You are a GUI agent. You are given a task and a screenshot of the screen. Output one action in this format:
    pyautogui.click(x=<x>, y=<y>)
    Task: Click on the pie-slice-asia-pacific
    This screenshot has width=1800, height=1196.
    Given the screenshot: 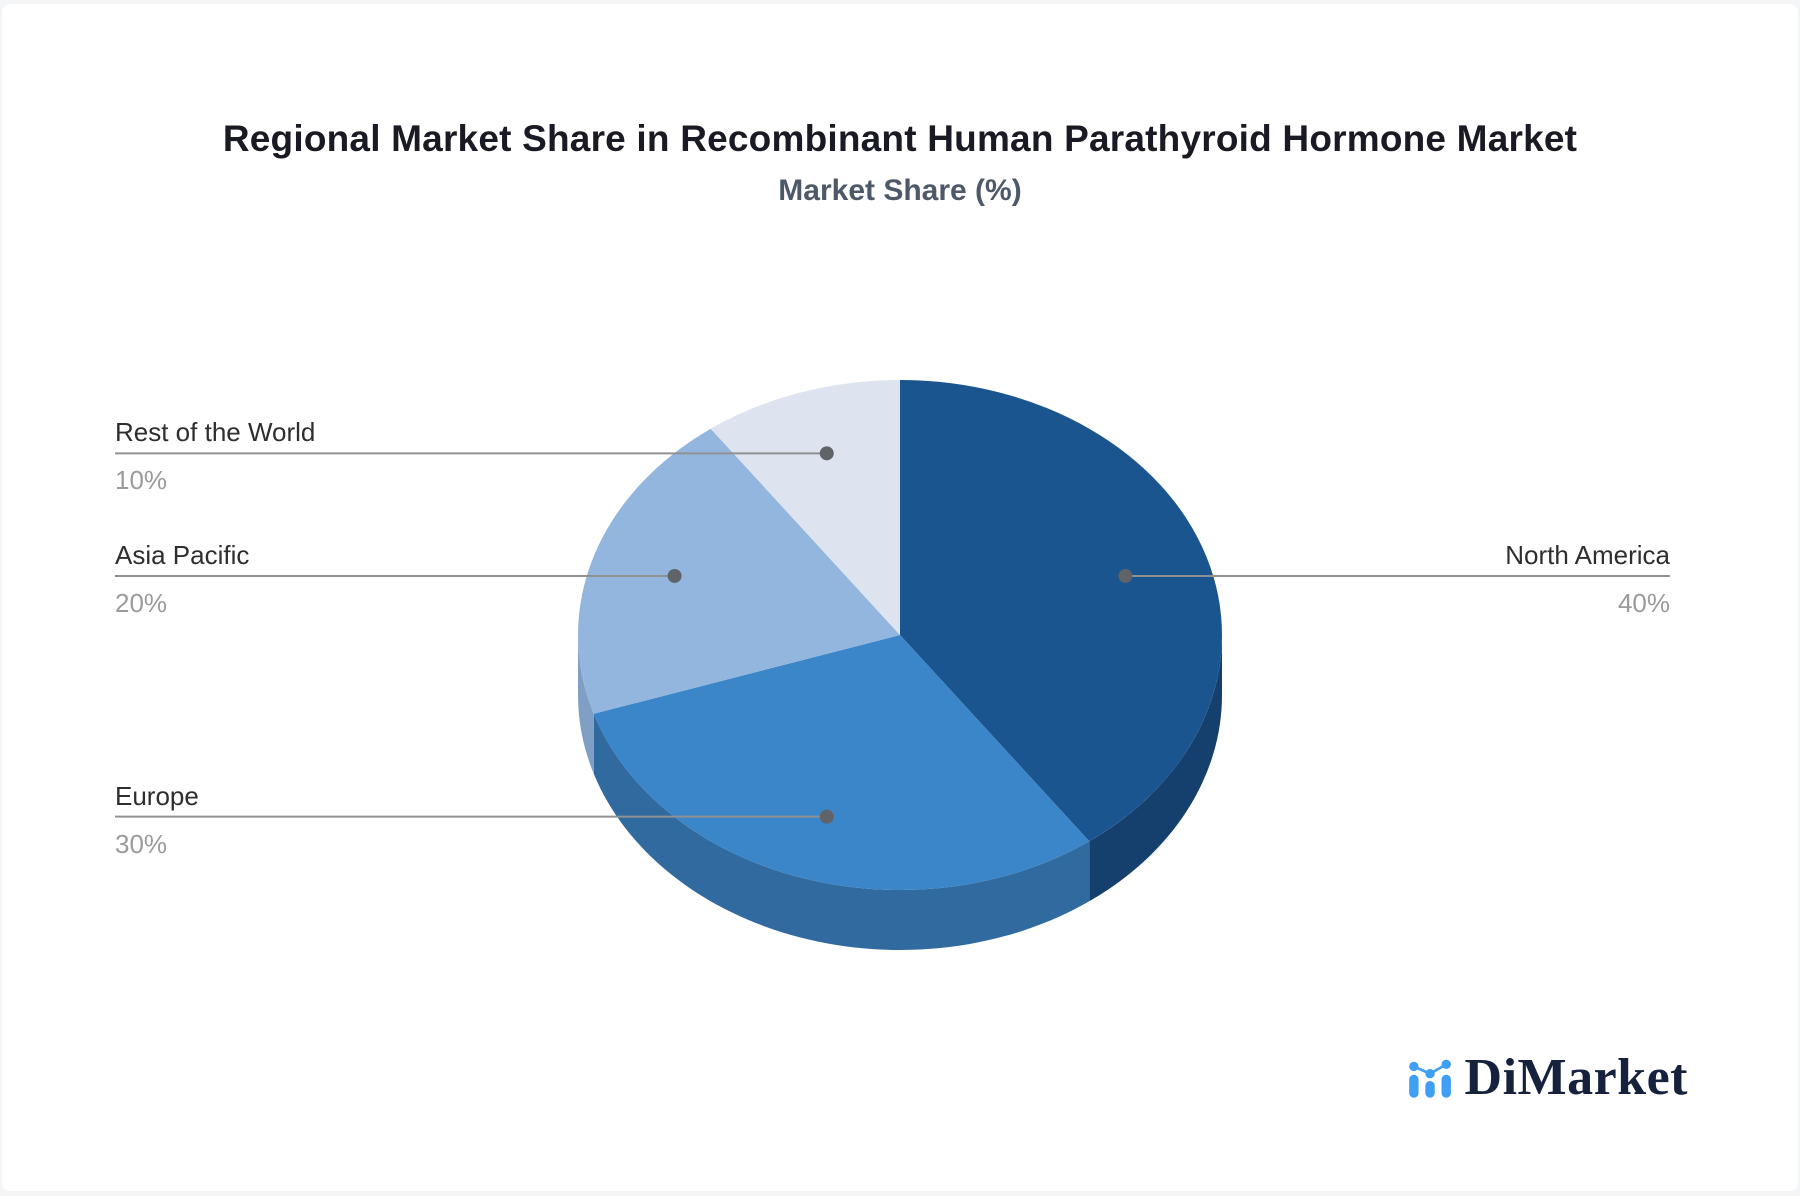 What is the action you would take?
    pyautogui.click(x=739, y=571)
    